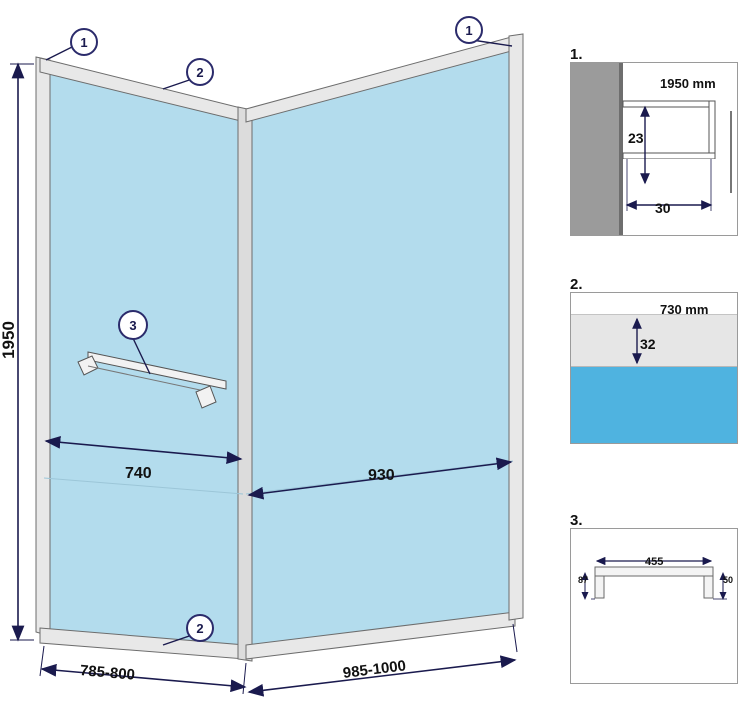  What do you see at coordinates (576, 284) in the screenshot?
I see `detail-2-number: 2.` at bounding box center [576, 284].